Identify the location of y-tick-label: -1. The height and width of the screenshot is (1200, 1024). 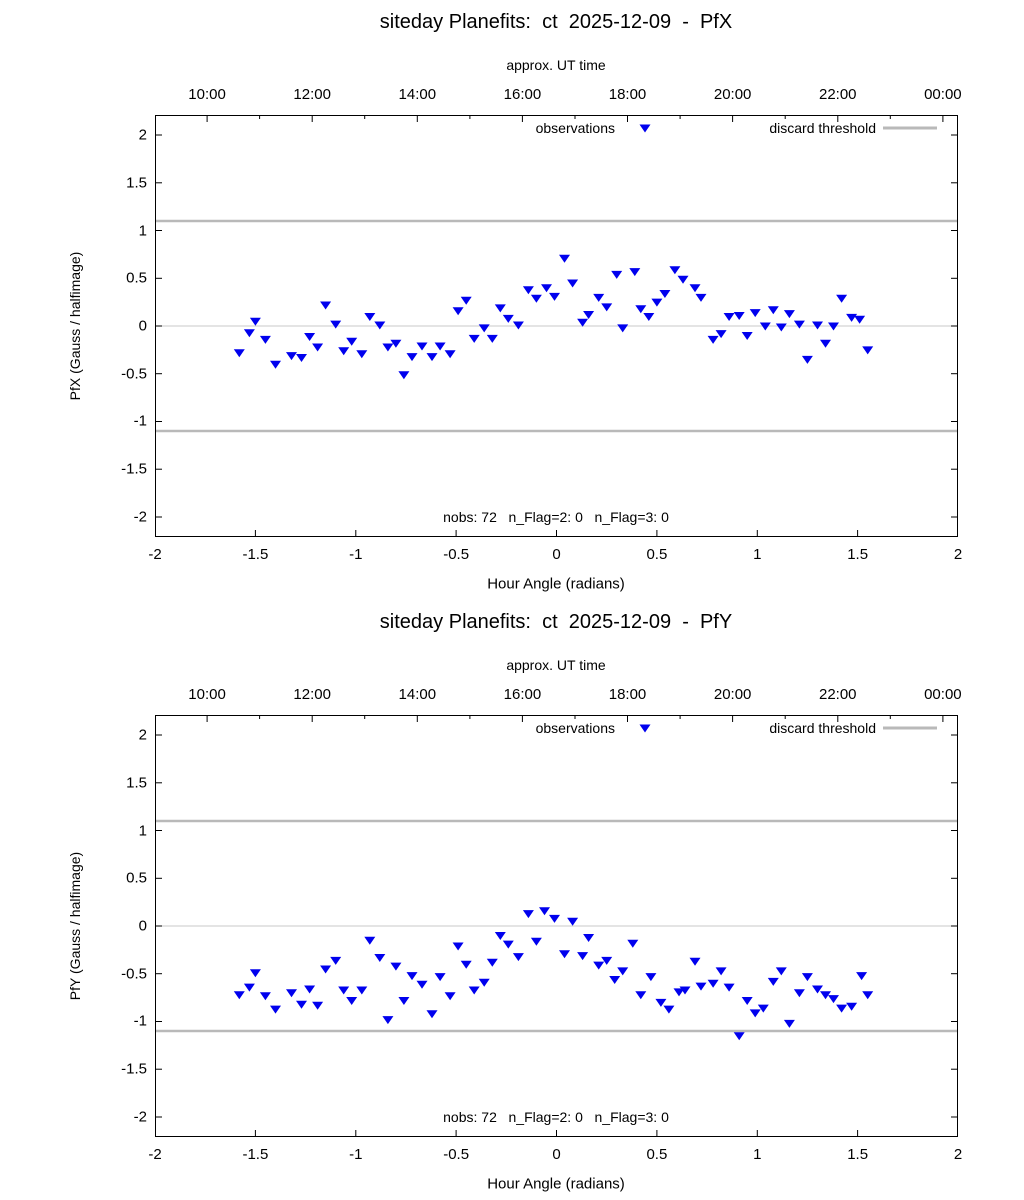
(140, 421).